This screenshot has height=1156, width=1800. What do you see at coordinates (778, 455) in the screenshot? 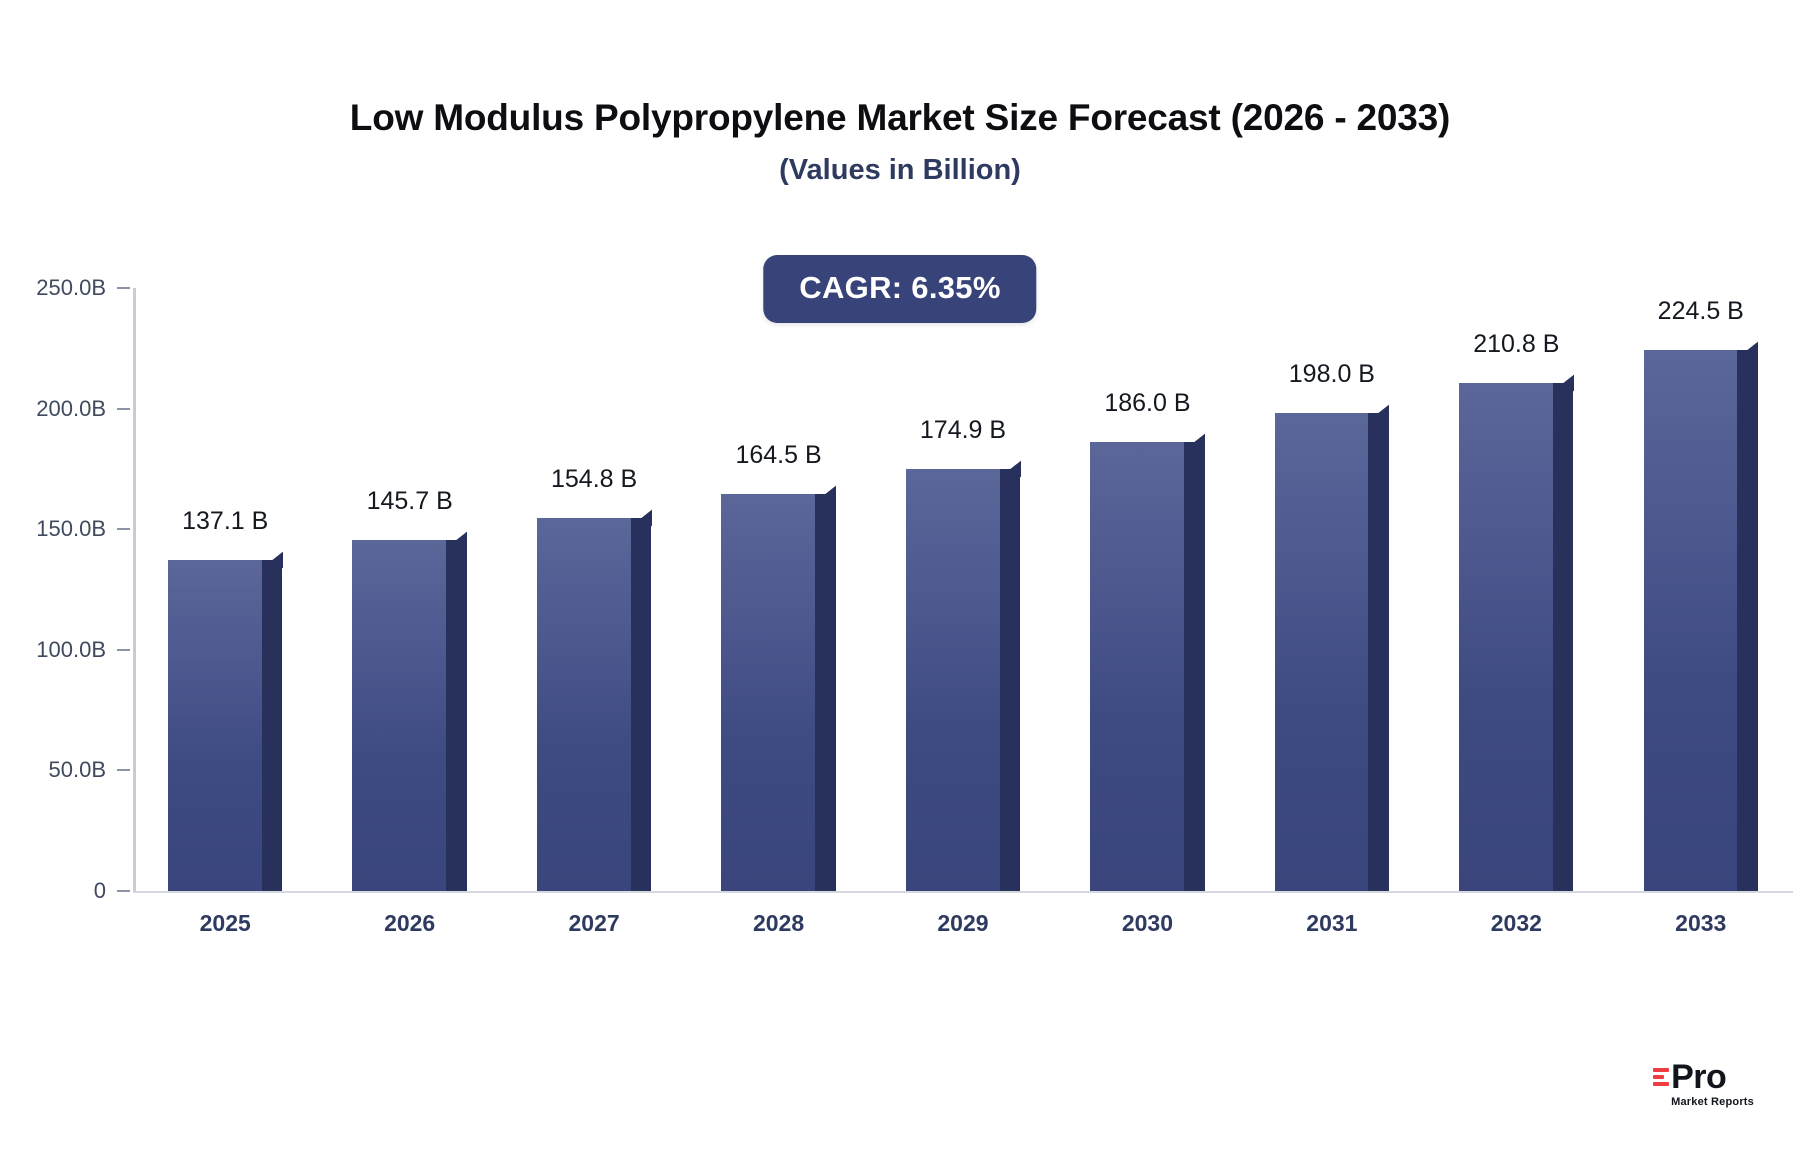
I see `bar-value-label: 164.5 B` at bounding box center [778, 455].